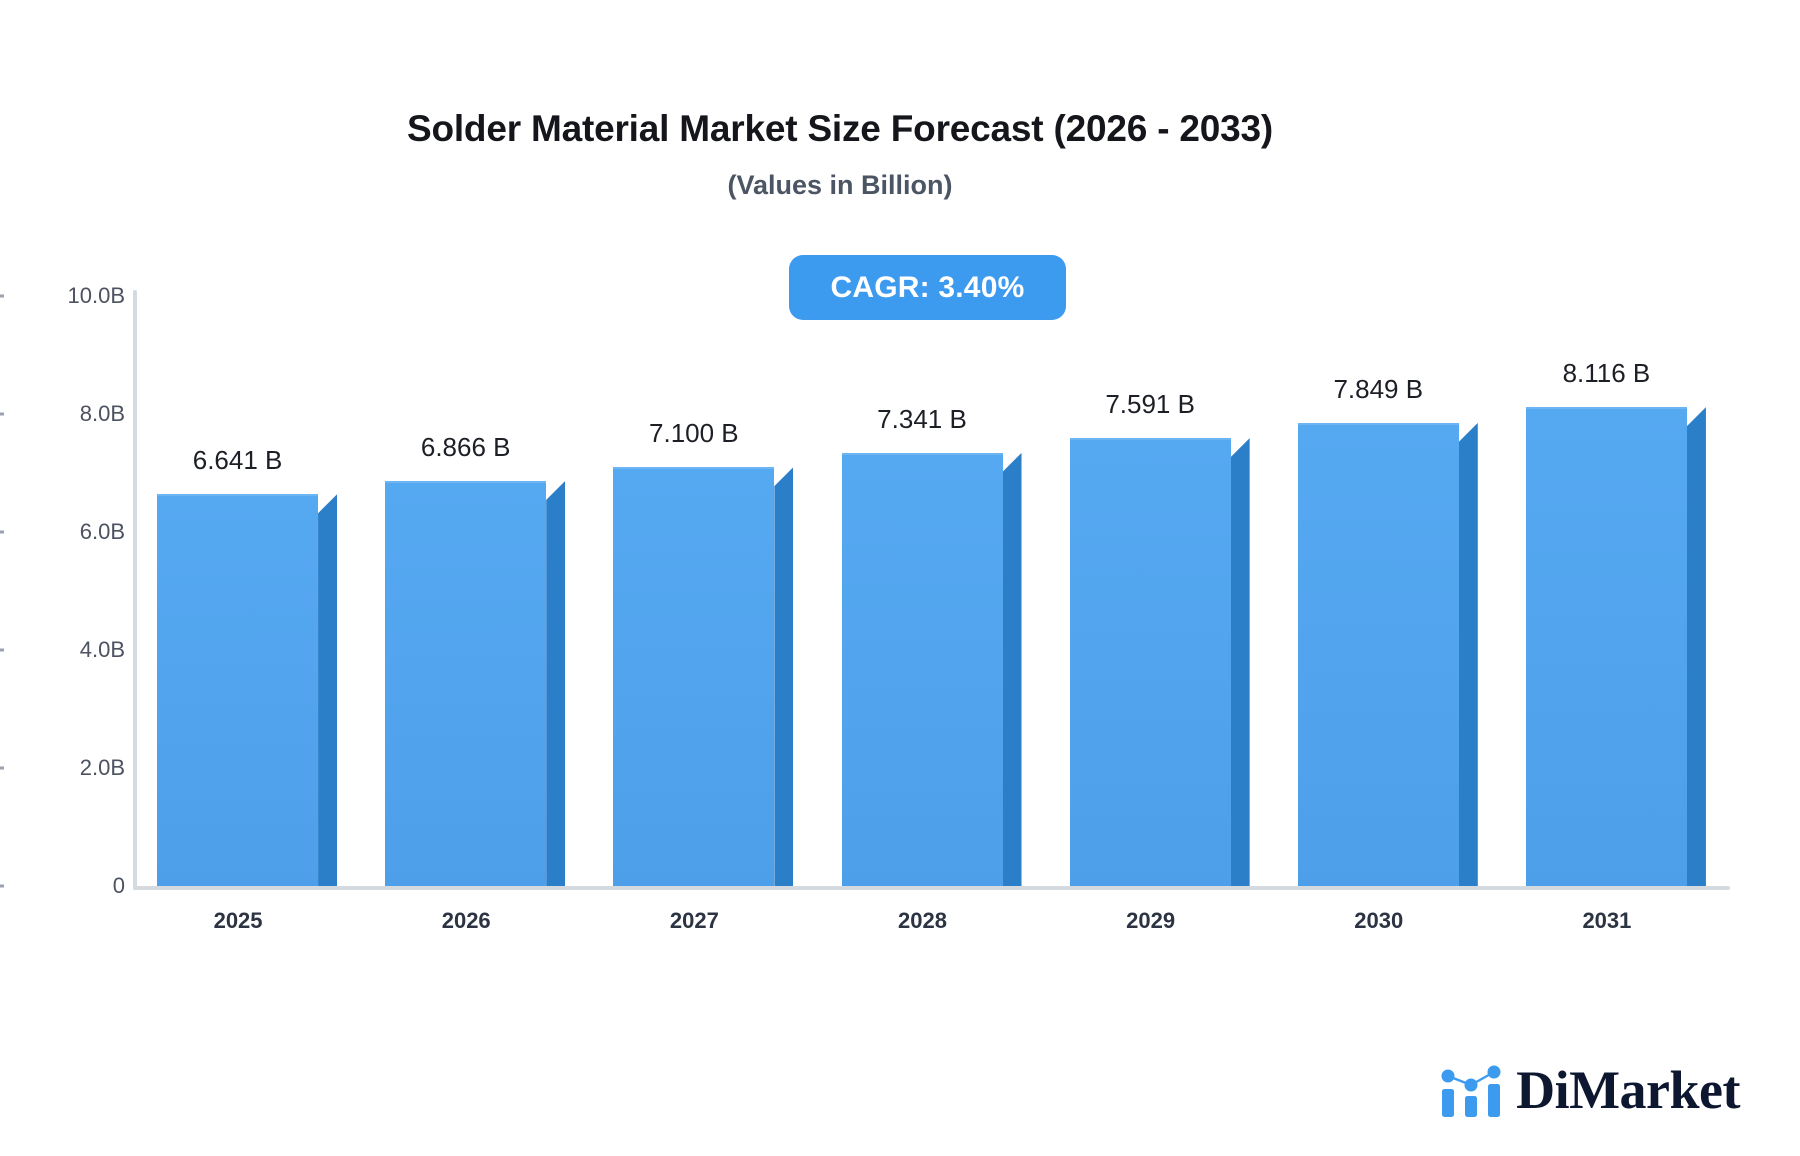 The height and width of the screenshot is (1156, 1800). Describe the element at coordinates (62, 532) in the screenshot. I see `y-axis-tick-label: 6.0B` at that location.